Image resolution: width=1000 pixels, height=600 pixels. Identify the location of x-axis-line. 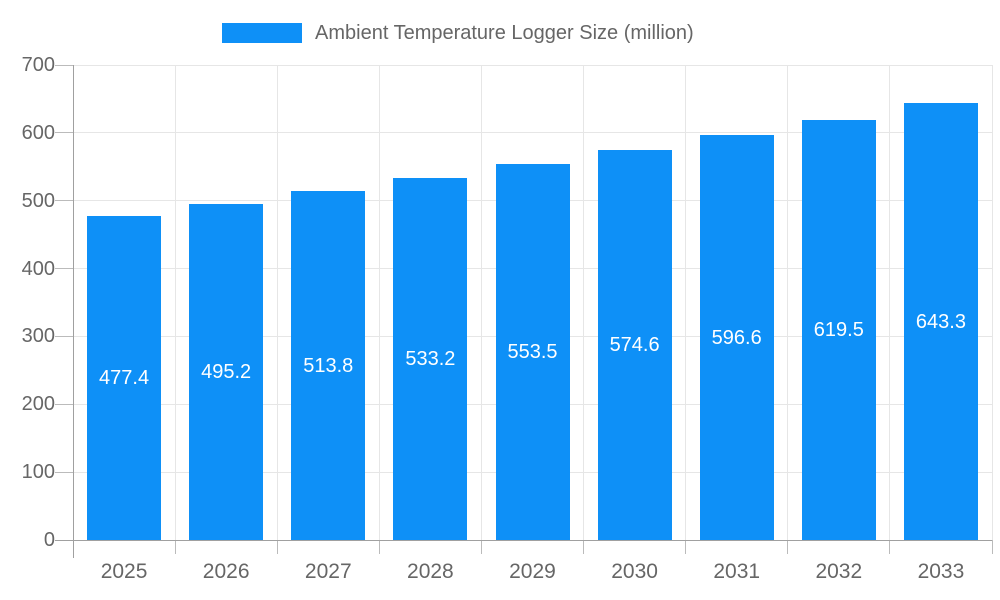
(523, 540).